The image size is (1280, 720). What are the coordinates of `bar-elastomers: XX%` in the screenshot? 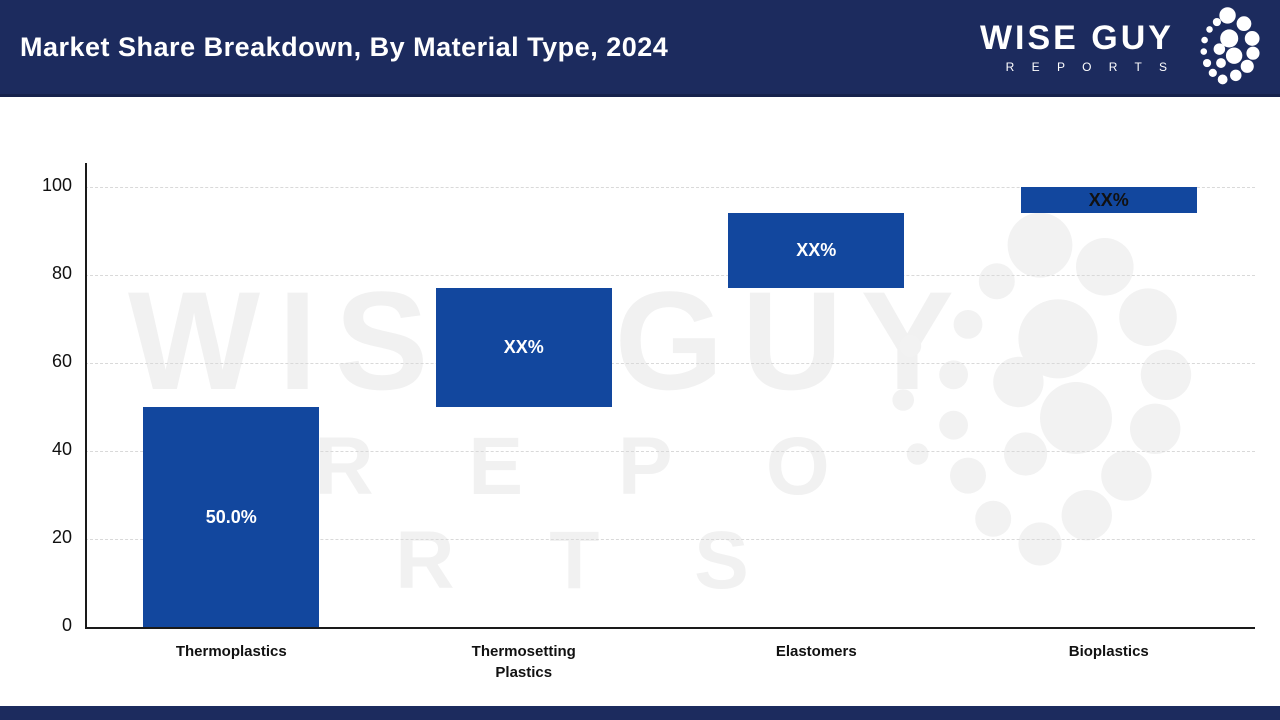 It's located at (816, 251).